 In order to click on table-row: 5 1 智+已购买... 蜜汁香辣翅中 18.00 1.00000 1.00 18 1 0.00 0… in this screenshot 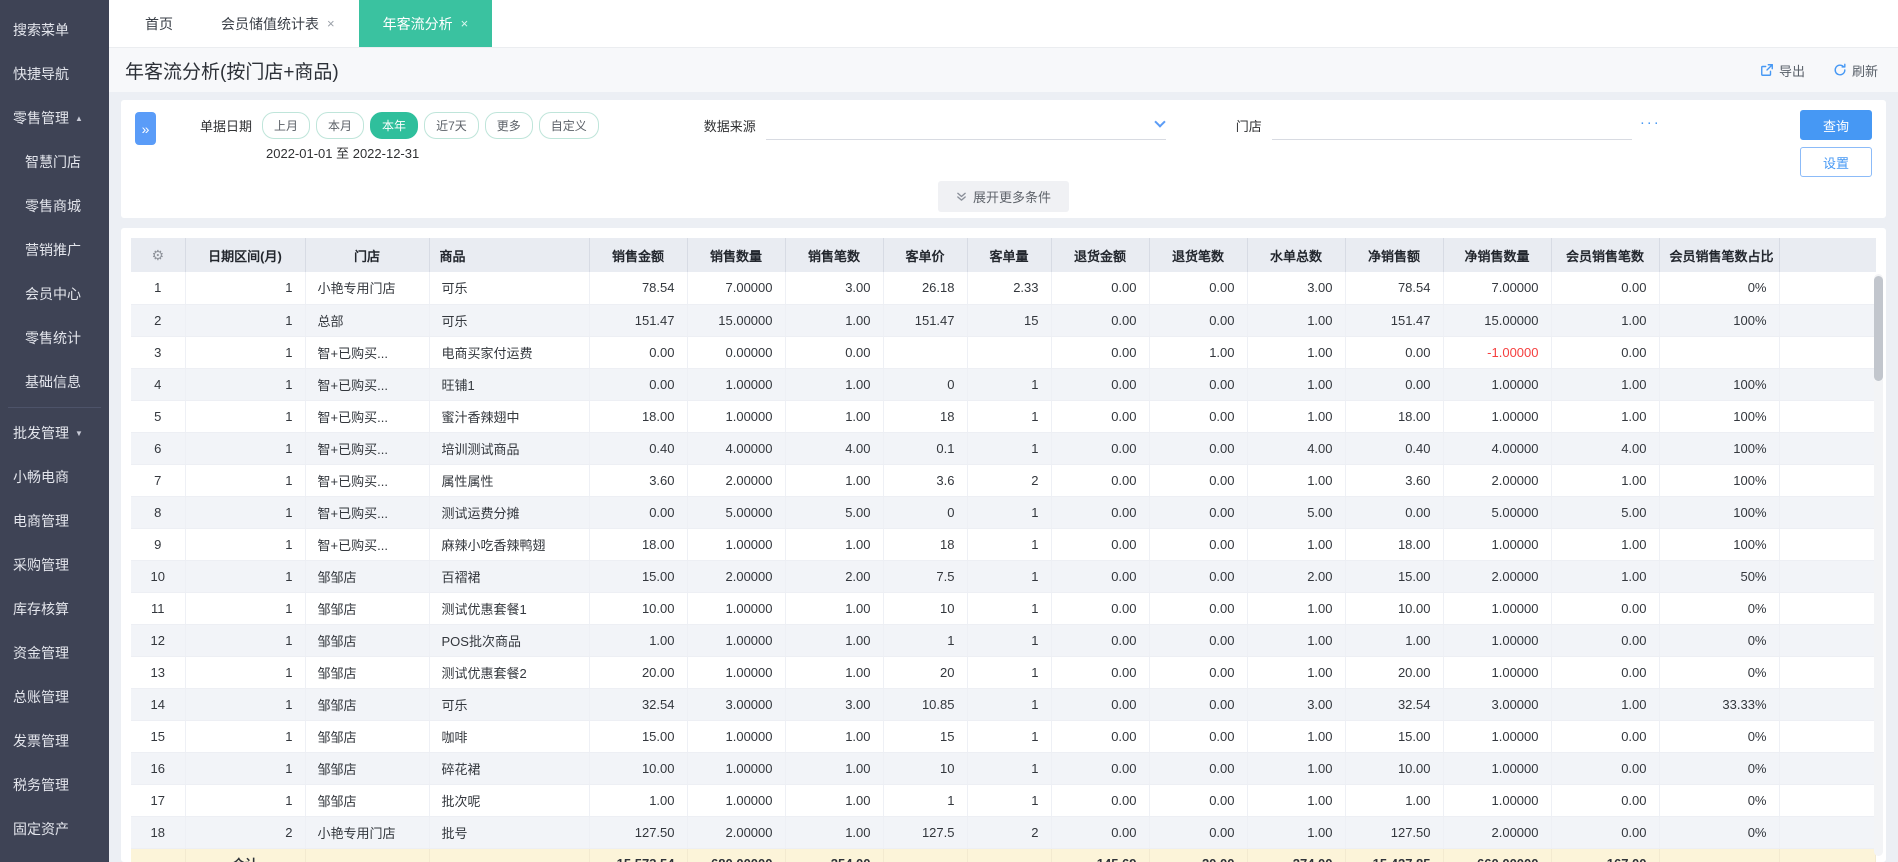, I will do `click(1003, 416)`.